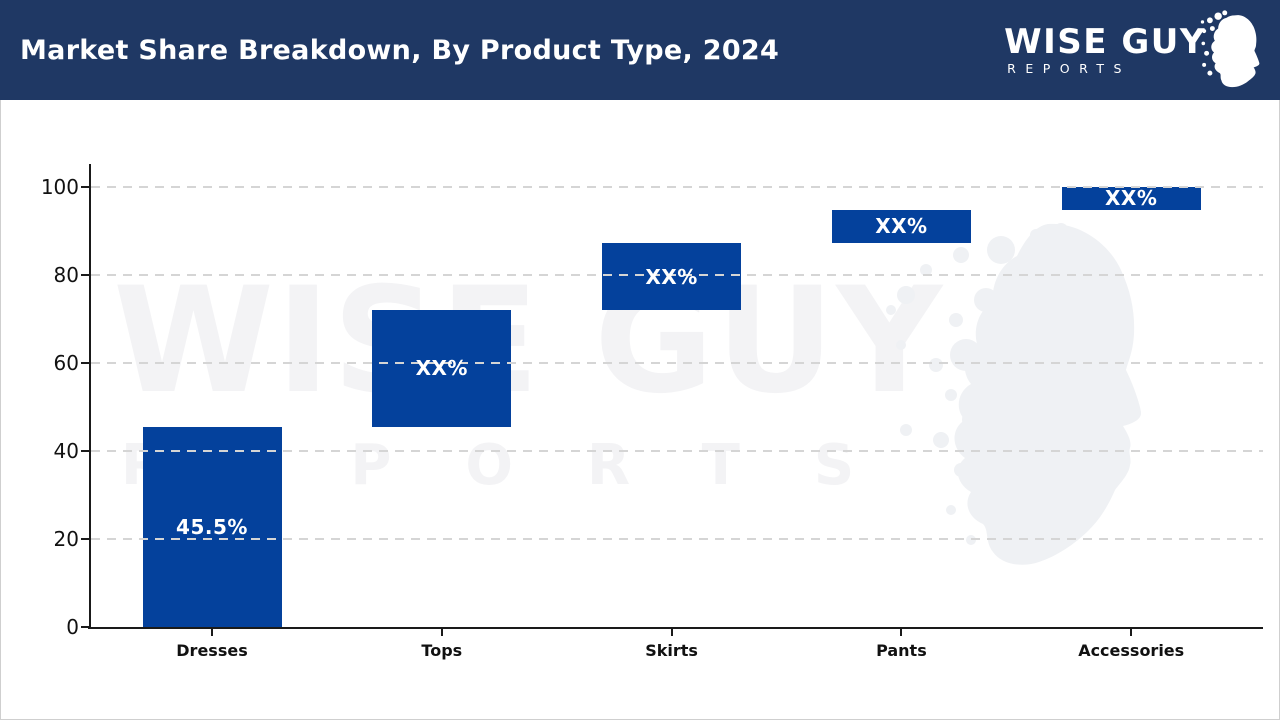 This screenshot has height=720, width=1280. What do you see at coordinates (72, 627) in the screenshot?
I see `y-tick-label: 0` at bounding box center [72, 627].